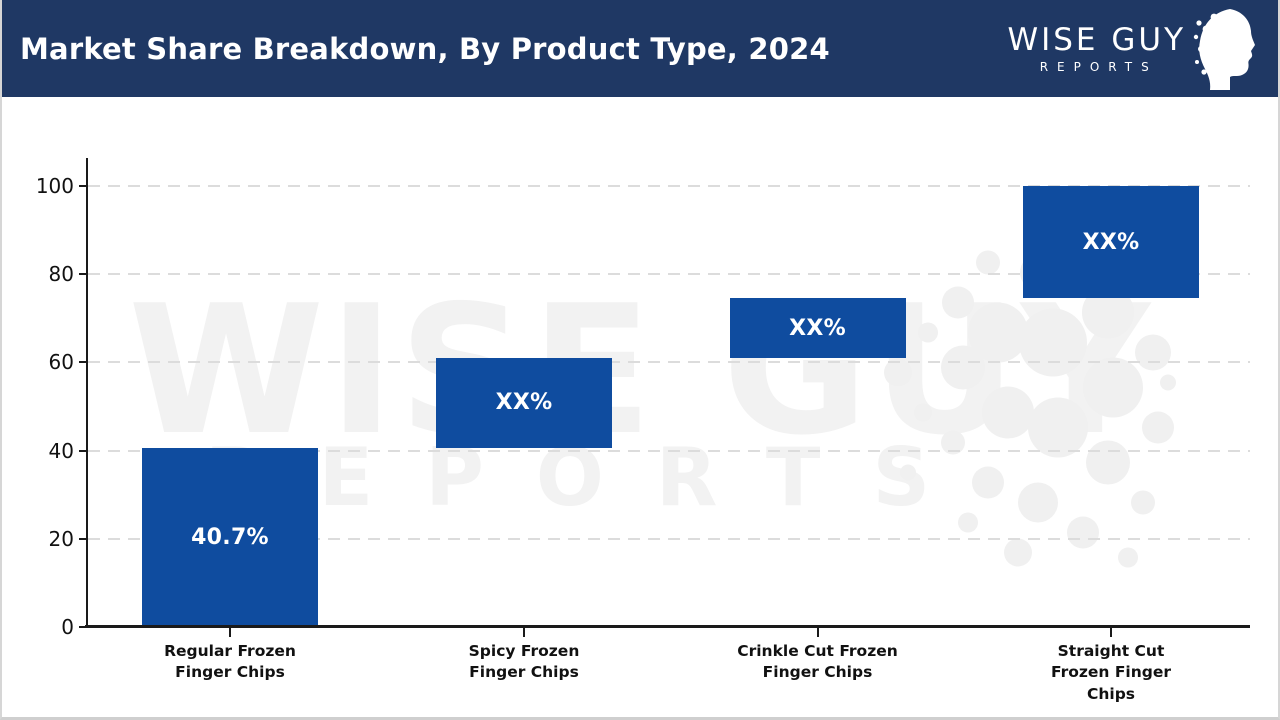 This screenshot has height=720, width=1280. What do you see at coordinates (61, 362) in the screenshot?
I see `y-tick-label: 60` at bounding box center [61, 362].